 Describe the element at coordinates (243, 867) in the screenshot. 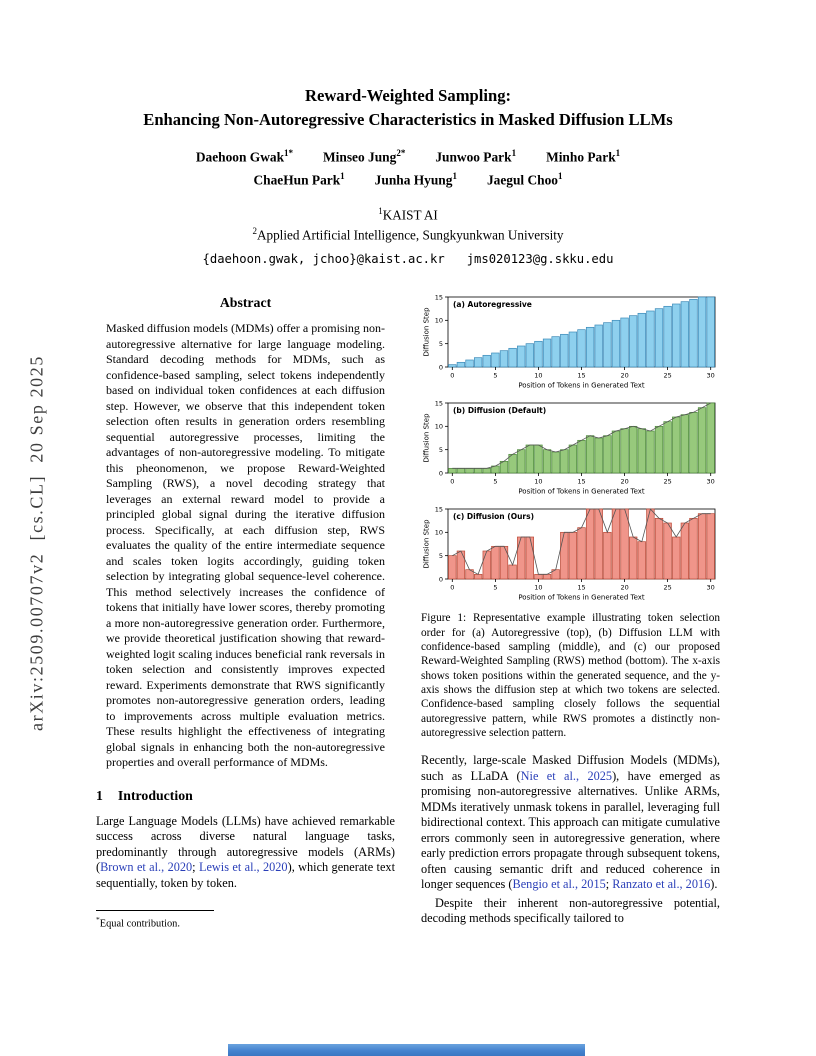

I see `citation-link: Lewis et al., 2020` at that location.